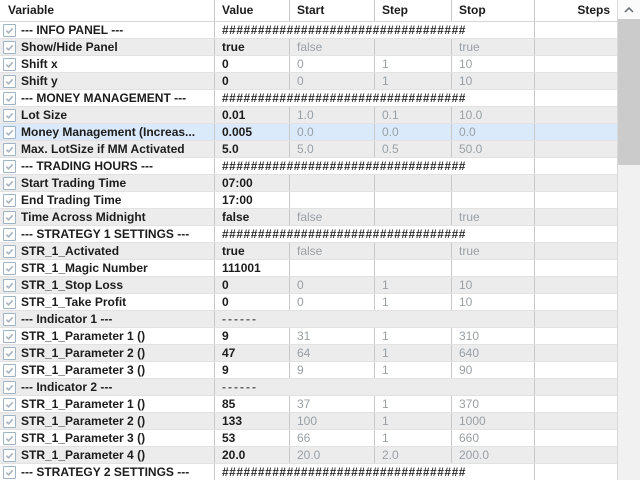 The height and width of the screenshot is (480, 640). Describe the element at coordinates (332, 149) in the screenshot. I see `start-cell: 5.0` at that location.